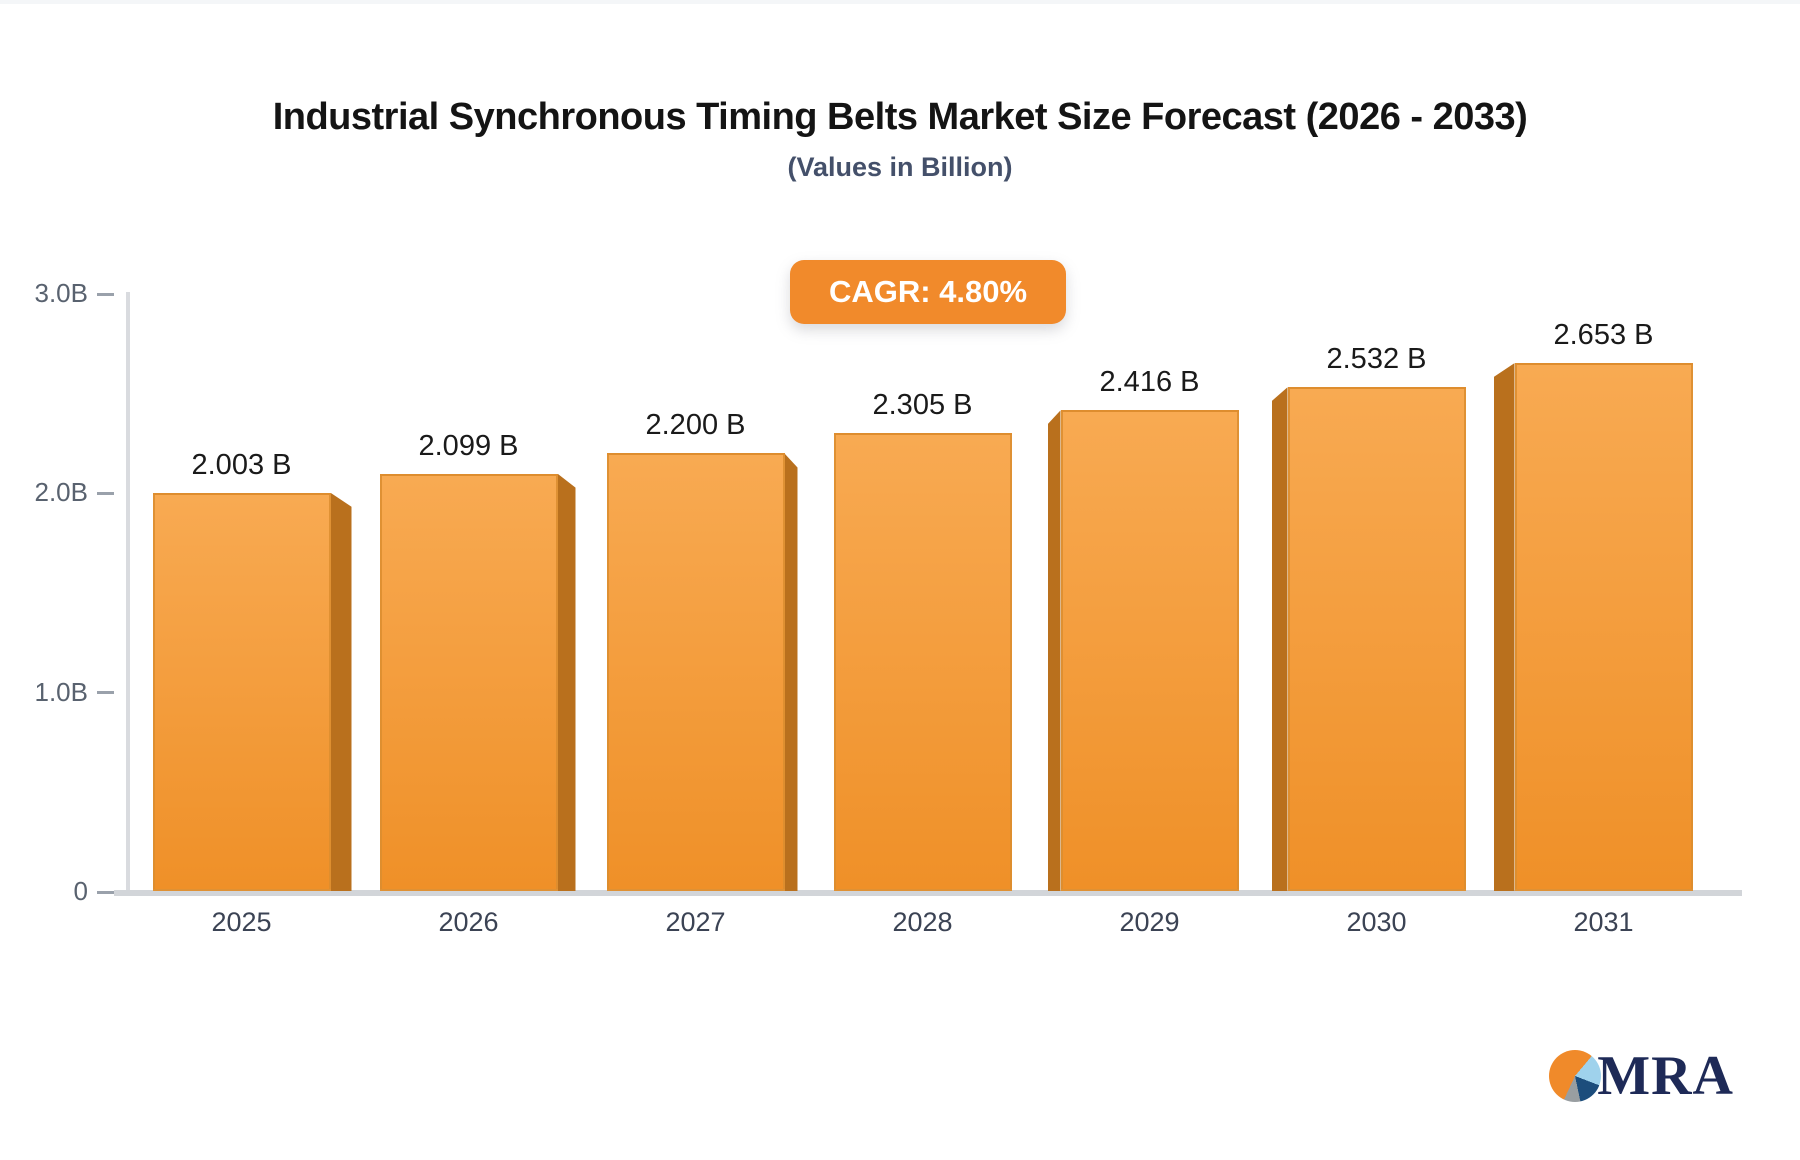  What do you see at coordinates (791, 672) in the screenshot?
I see `bar-side-face-2027` at bounding box center [791, 672].